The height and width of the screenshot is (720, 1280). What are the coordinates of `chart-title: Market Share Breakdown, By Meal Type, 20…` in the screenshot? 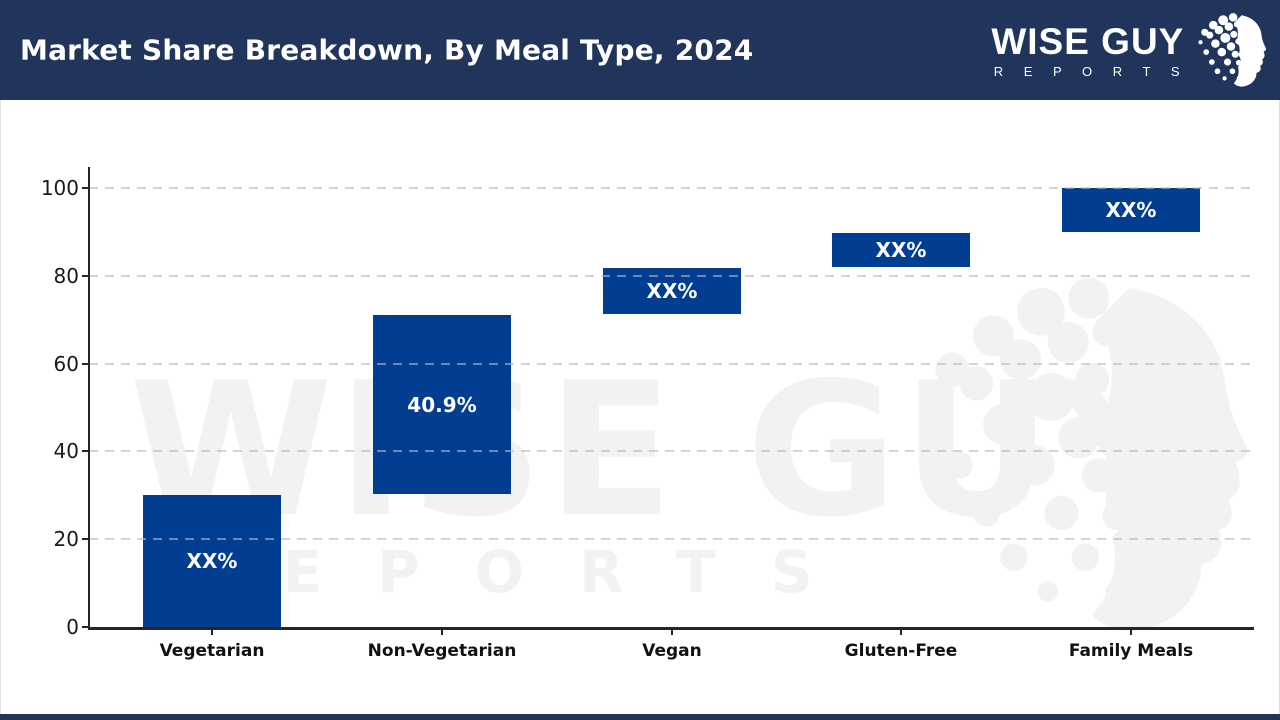 It's located at (387, 50).